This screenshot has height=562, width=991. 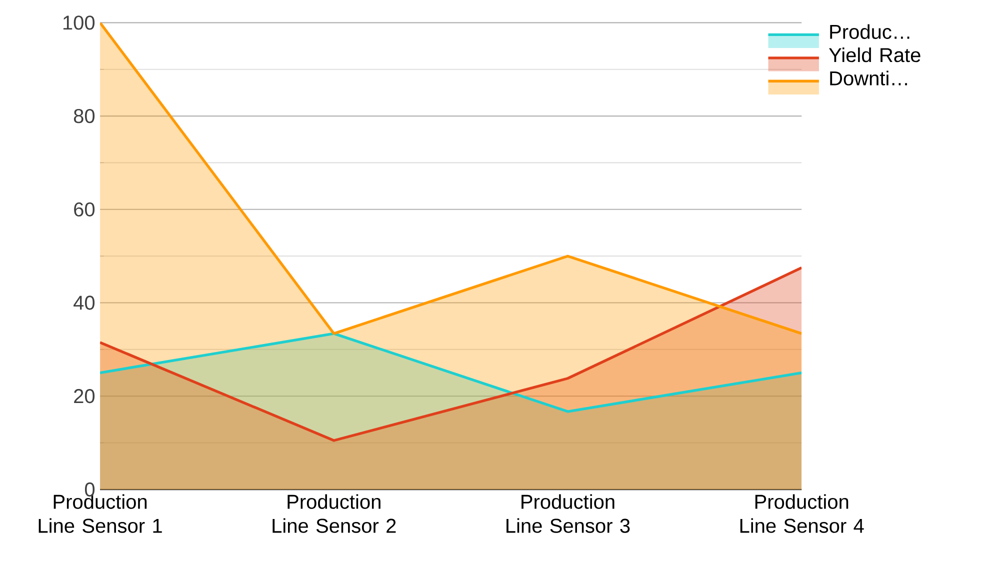 What do you see at coordinates (802, 514) in the screenshot?
I see `x-tick-label: Production Line Sensor 4` at bounding box center [802, 514].